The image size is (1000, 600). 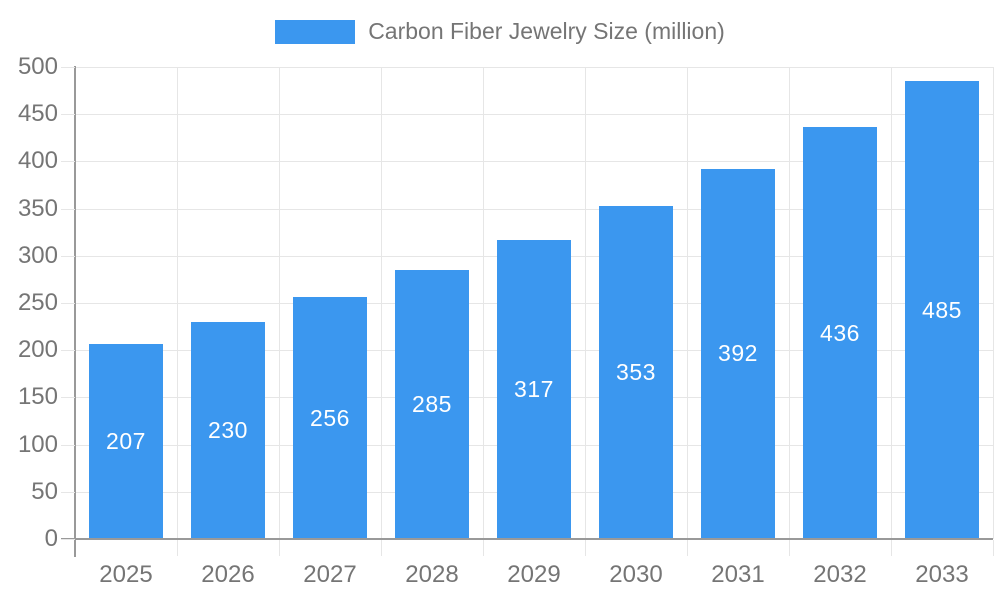 What do you see at coordinates (534, 574) in the screenshot?
I see `x-axis-tick-label: 2029` at bounding box center [534, 574].